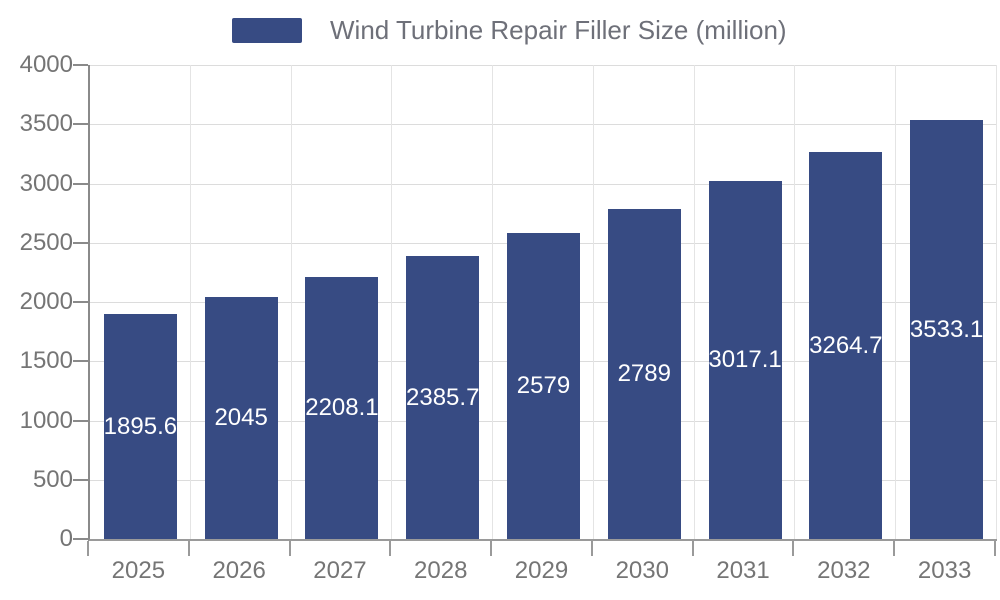 The width and height of the screenshot is (1000, 600). What do you see at coordinates (46, 361) in the screenshot?
I see `y-tick-label: 1500` at bounding box center [46, 361].